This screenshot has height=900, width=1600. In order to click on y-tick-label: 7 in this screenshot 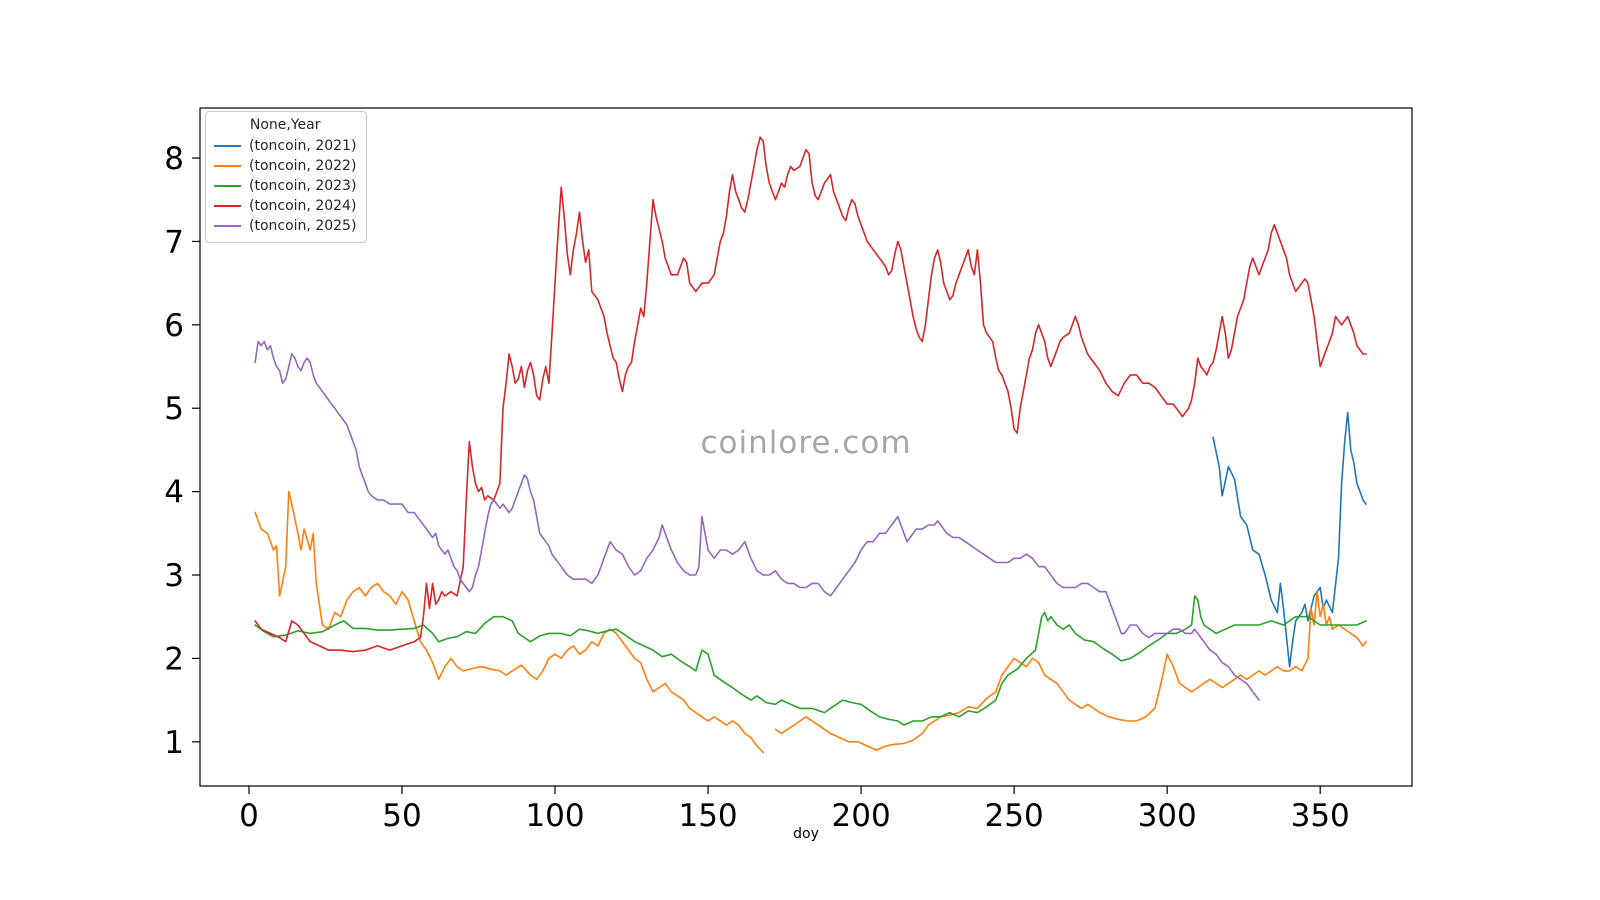, I will do `click(174, 242)`.